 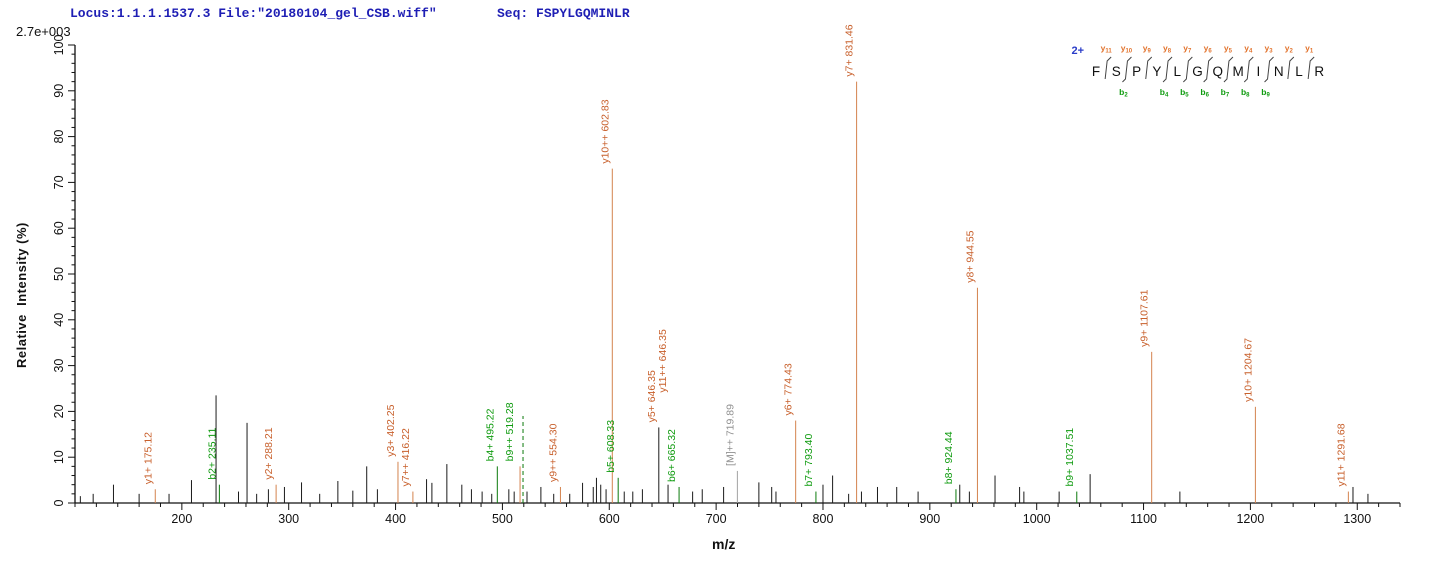 What do you see at coordinates (1136, 71) in the screenshot?
I see `residue-letter: P` at bounding box center [1136, 71].